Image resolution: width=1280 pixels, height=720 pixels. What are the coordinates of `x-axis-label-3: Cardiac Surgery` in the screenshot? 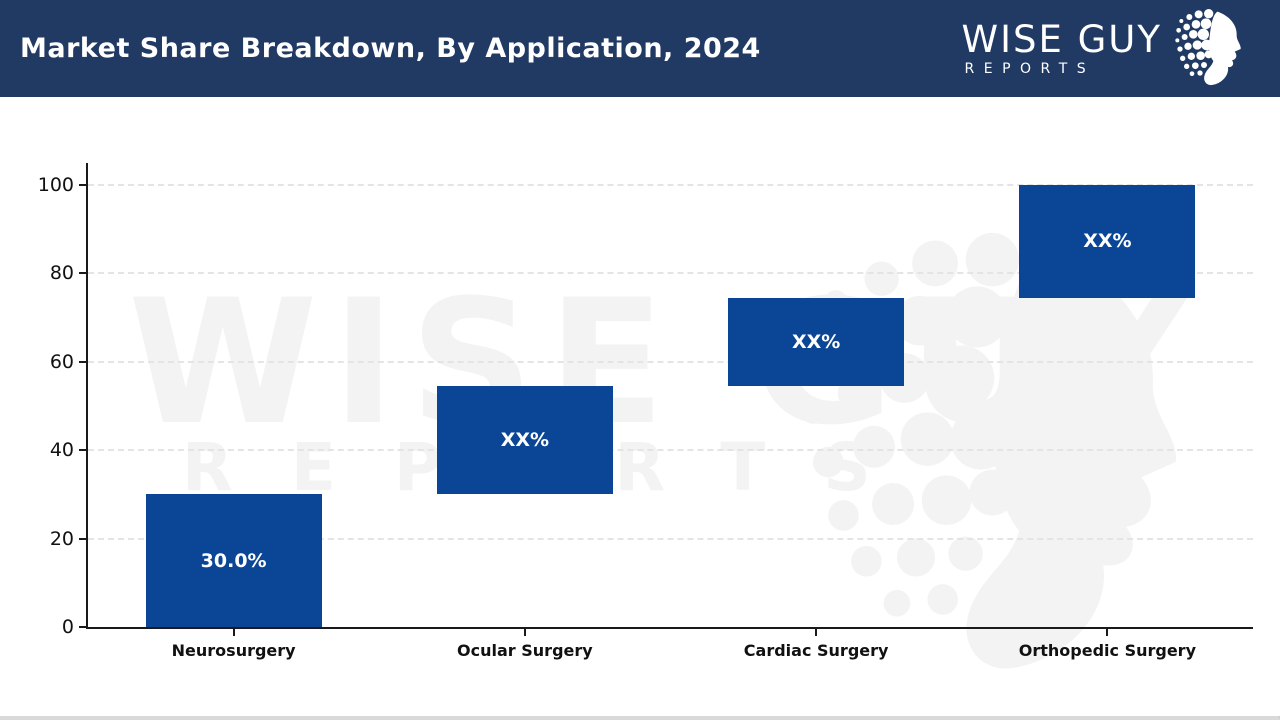 It's located at (816, 650).